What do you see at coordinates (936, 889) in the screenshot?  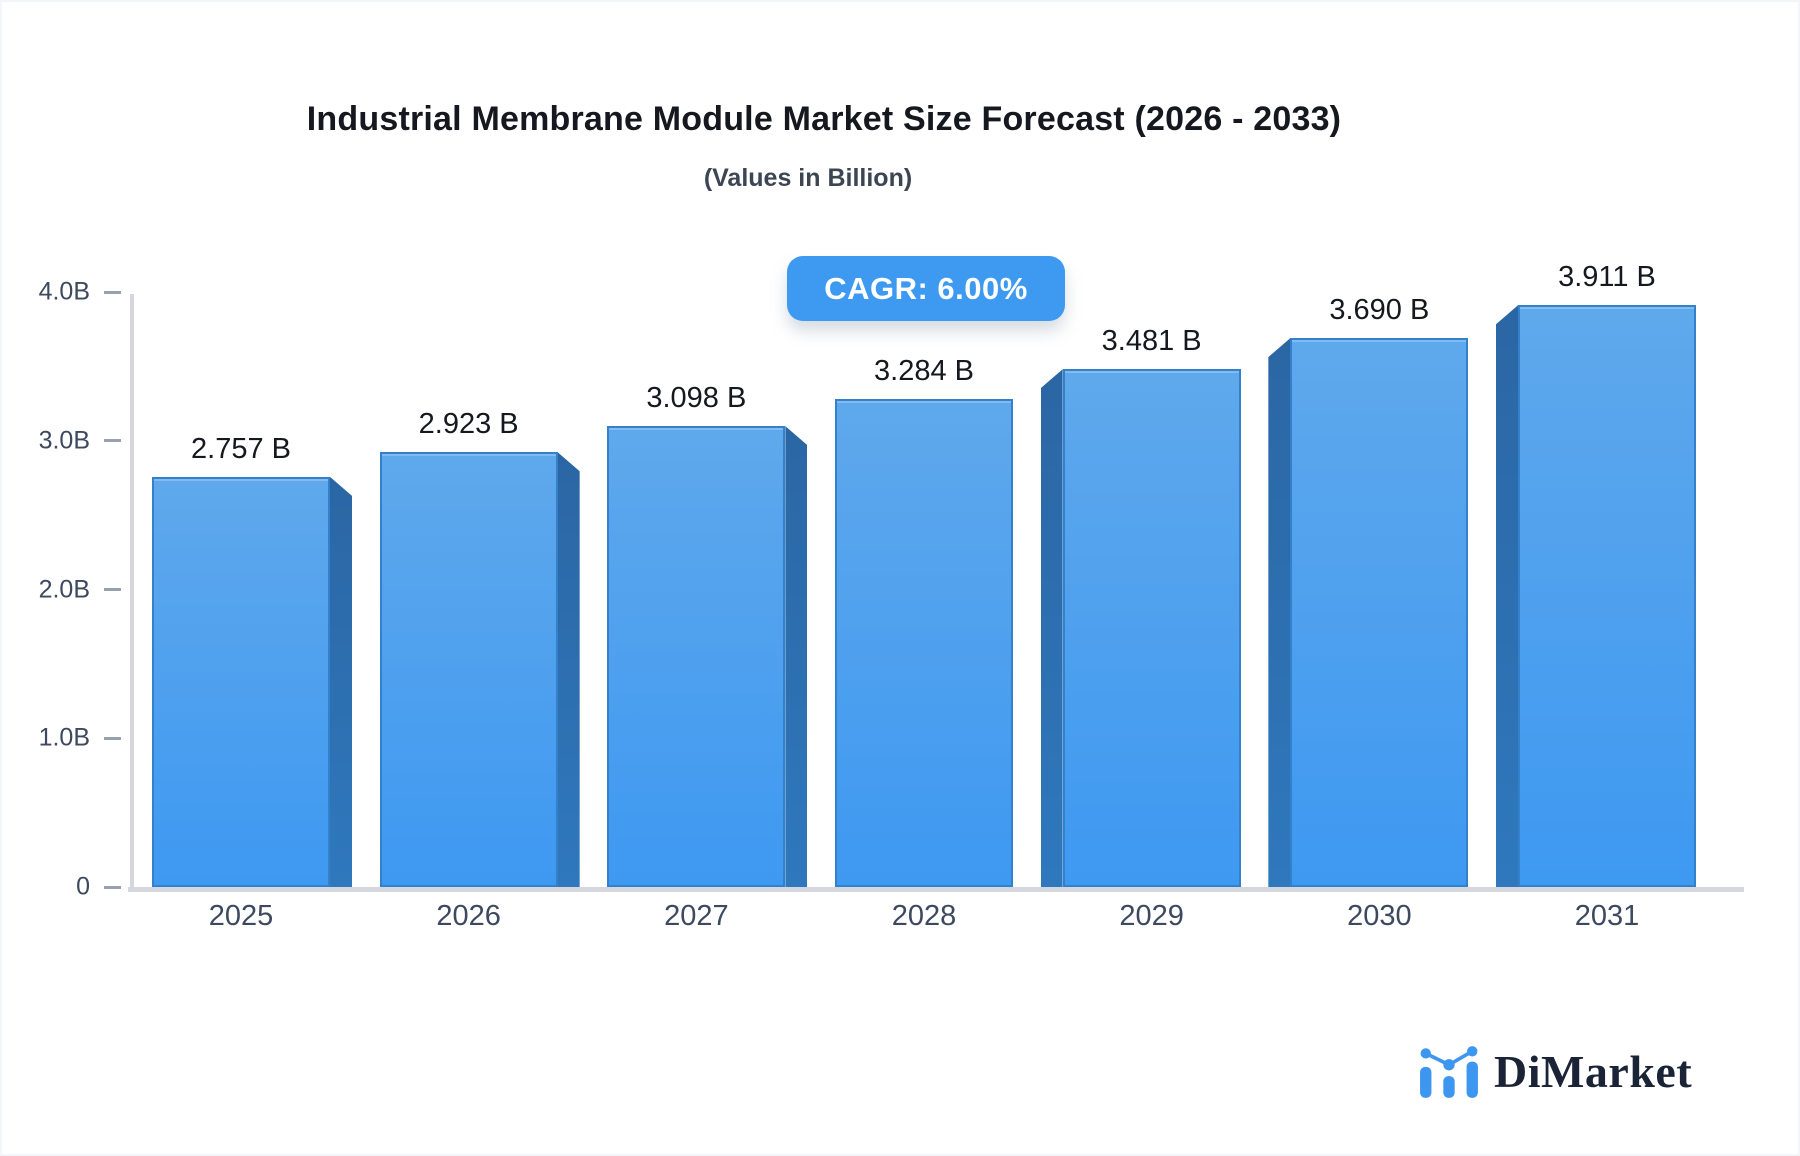 I see `x-axis-baseline` at bounding box center [936, 889].